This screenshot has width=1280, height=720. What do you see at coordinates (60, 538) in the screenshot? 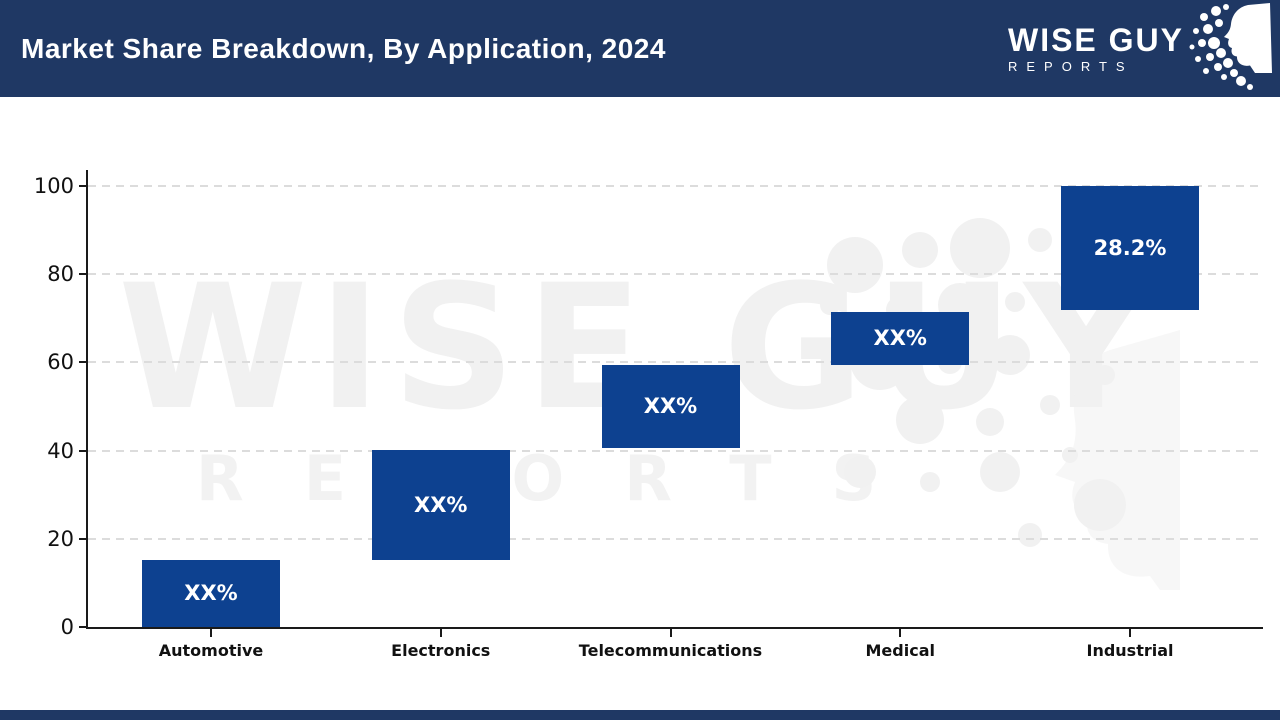
I see `y-tick-label-20: 20` at bounding box center [60, 538].